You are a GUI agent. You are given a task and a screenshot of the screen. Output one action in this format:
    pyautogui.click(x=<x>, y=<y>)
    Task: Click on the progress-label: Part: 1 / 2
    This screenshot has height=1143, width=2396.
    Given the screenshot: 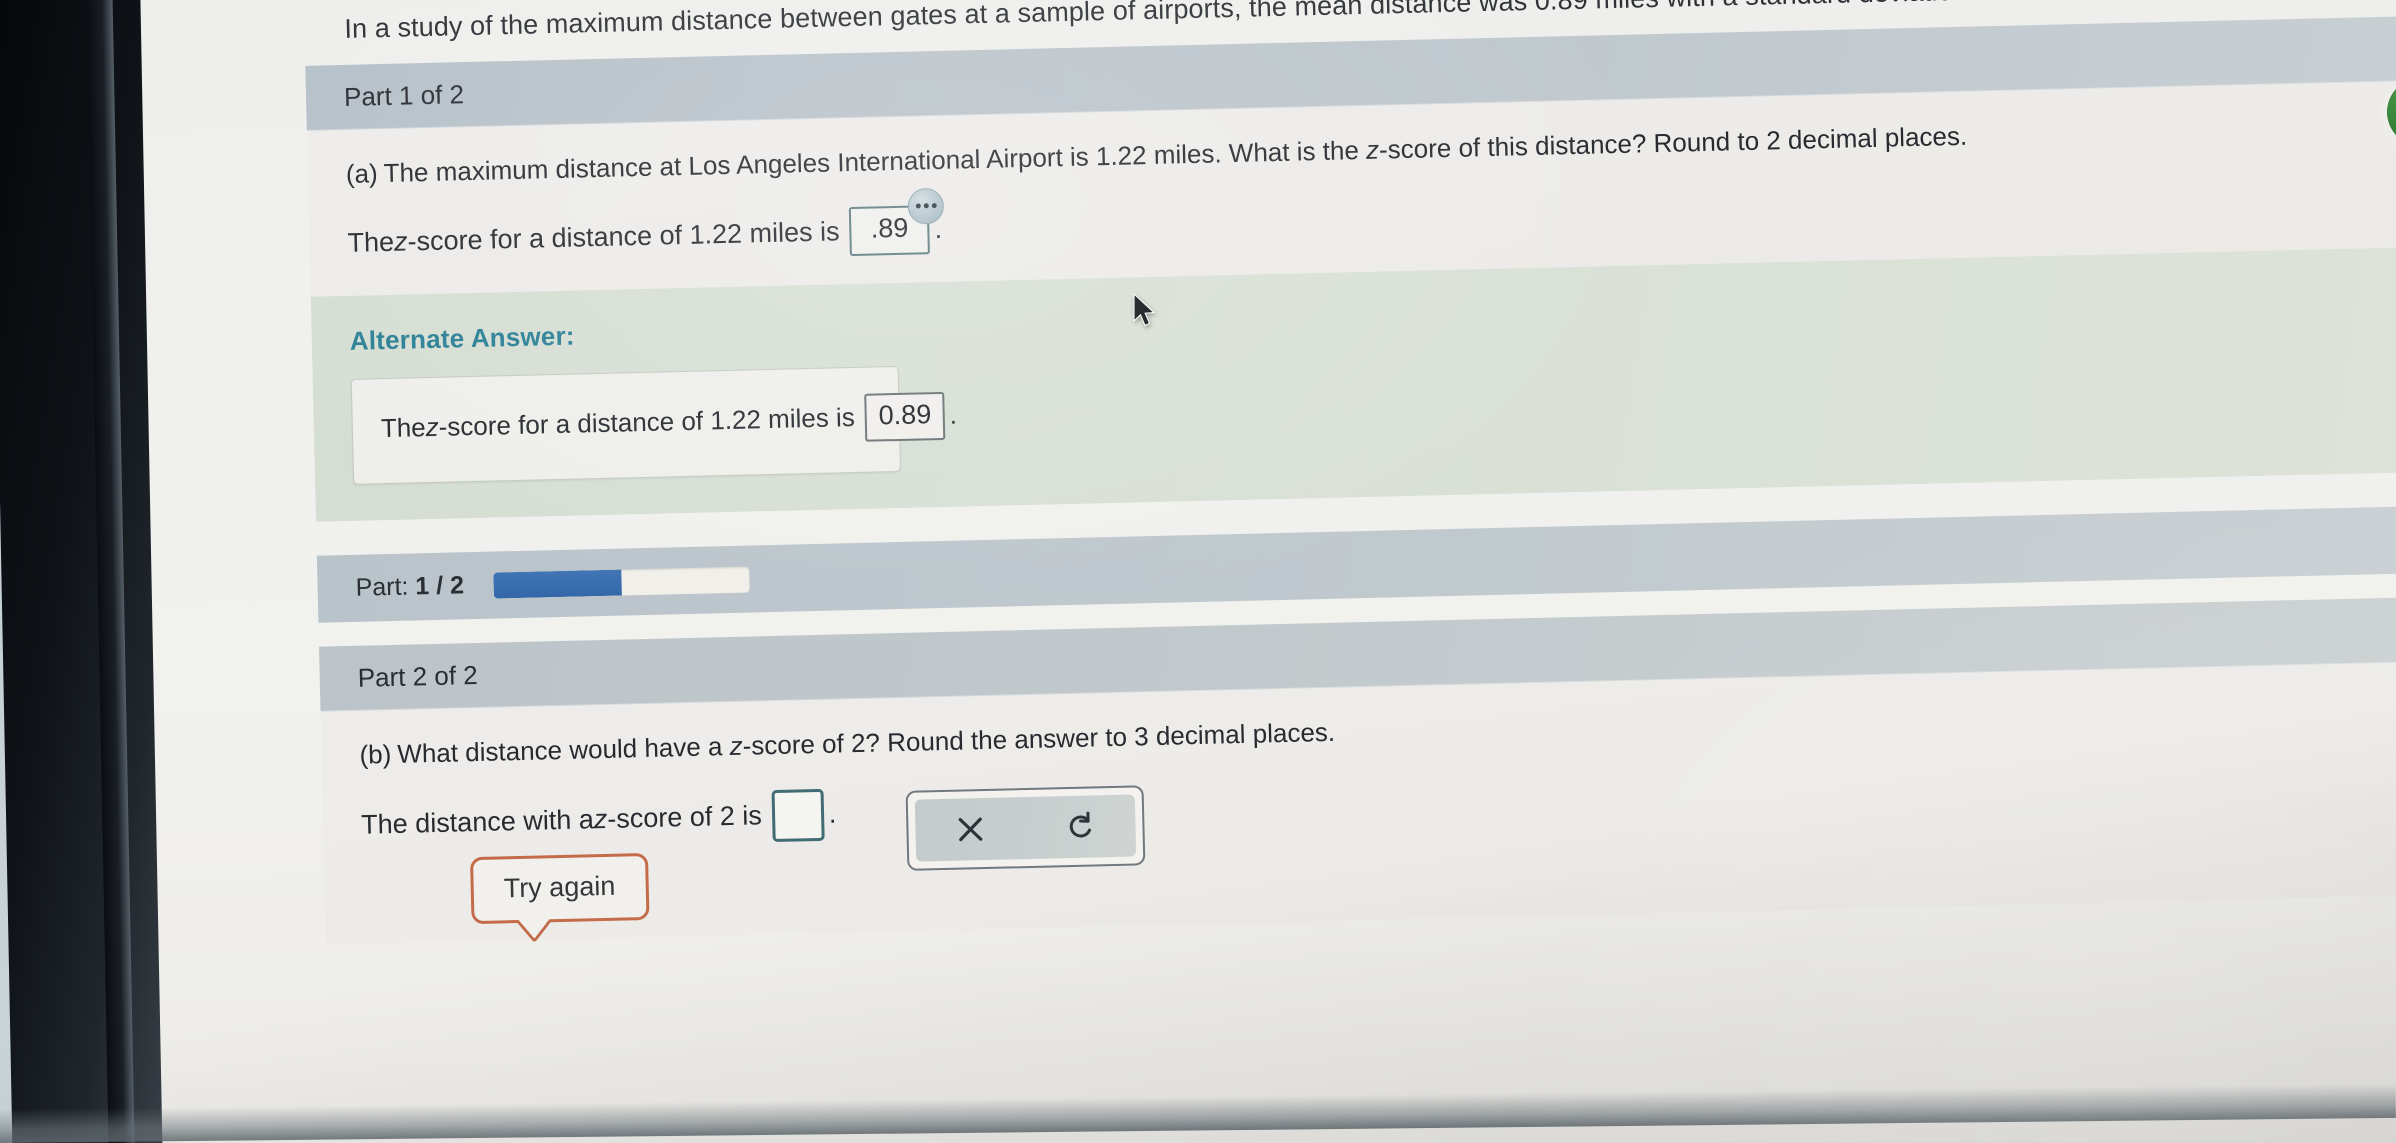 What is the action you would take?
    pyautogui.click(x=409, y=587)
    